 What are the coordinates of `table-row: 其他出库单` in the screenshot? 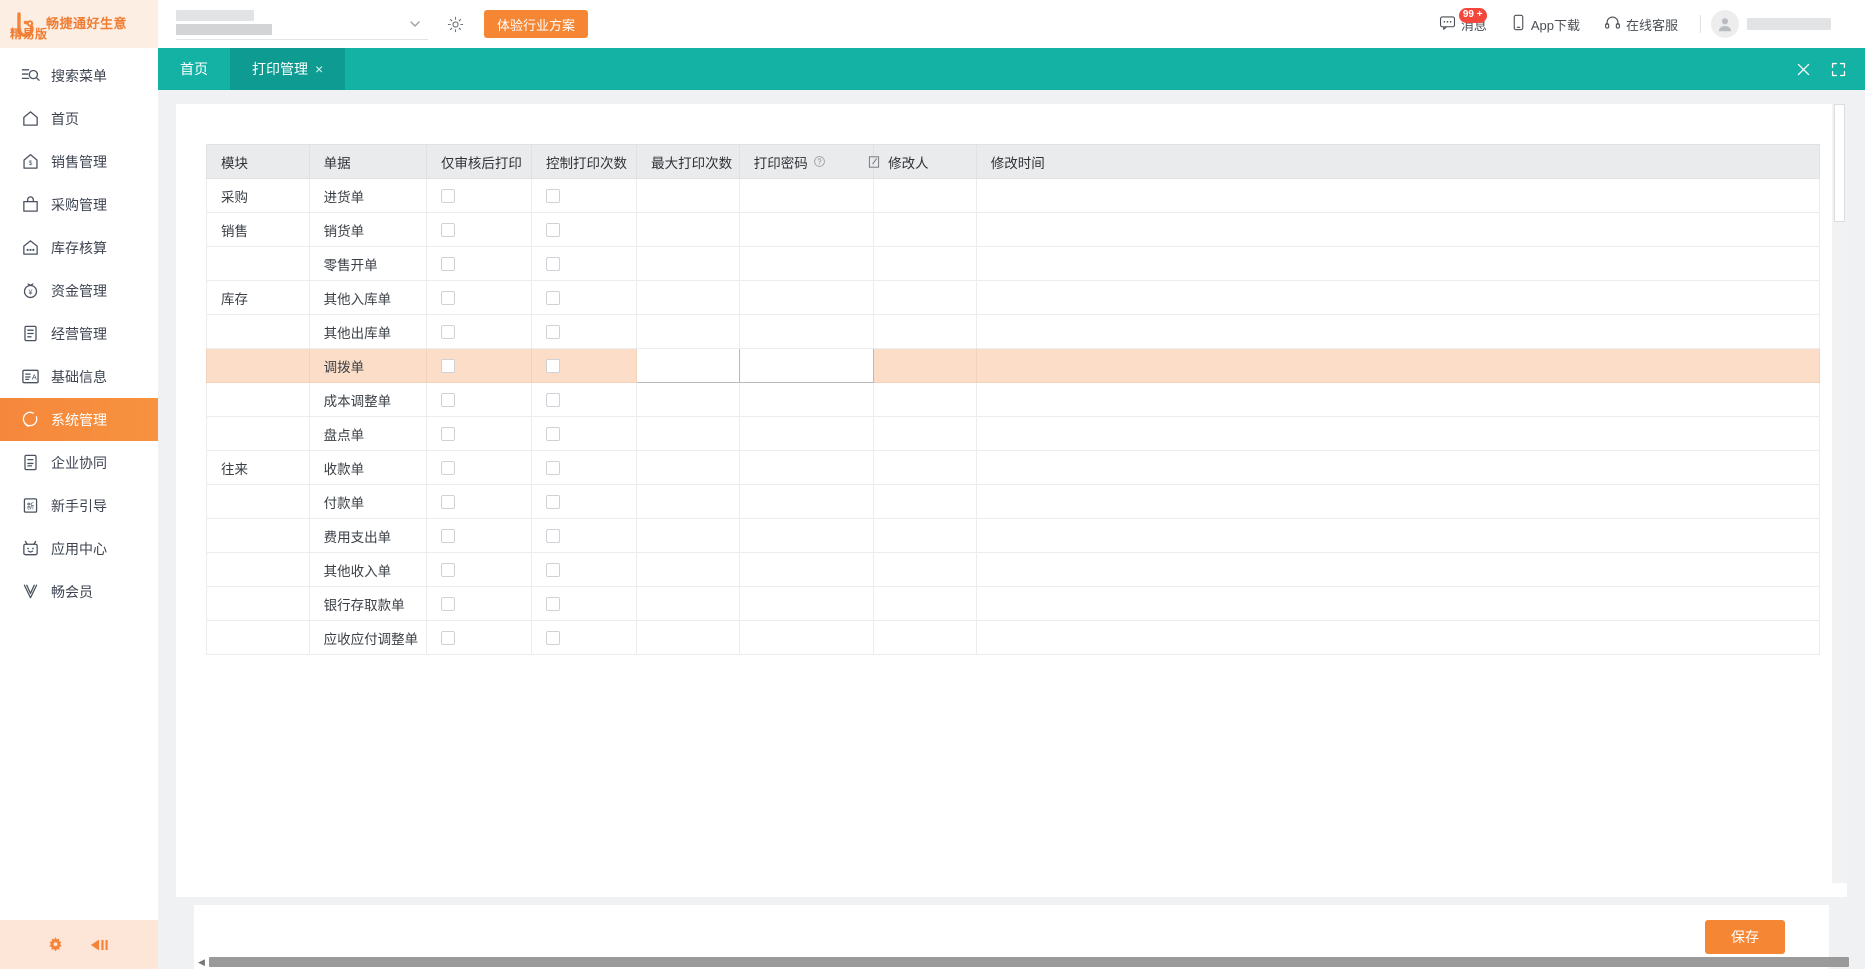 It's located at (1013, 331).